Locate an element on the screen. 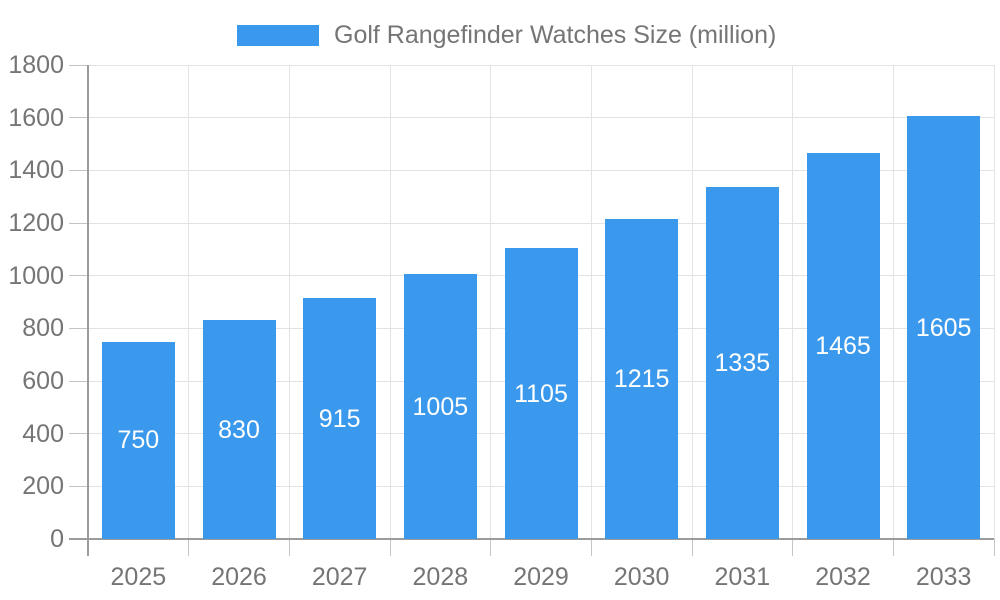 Image resolution: width=1000 pixels, height=600 pixels. y-axis-label: 200 is located at coordinates (43, 486).